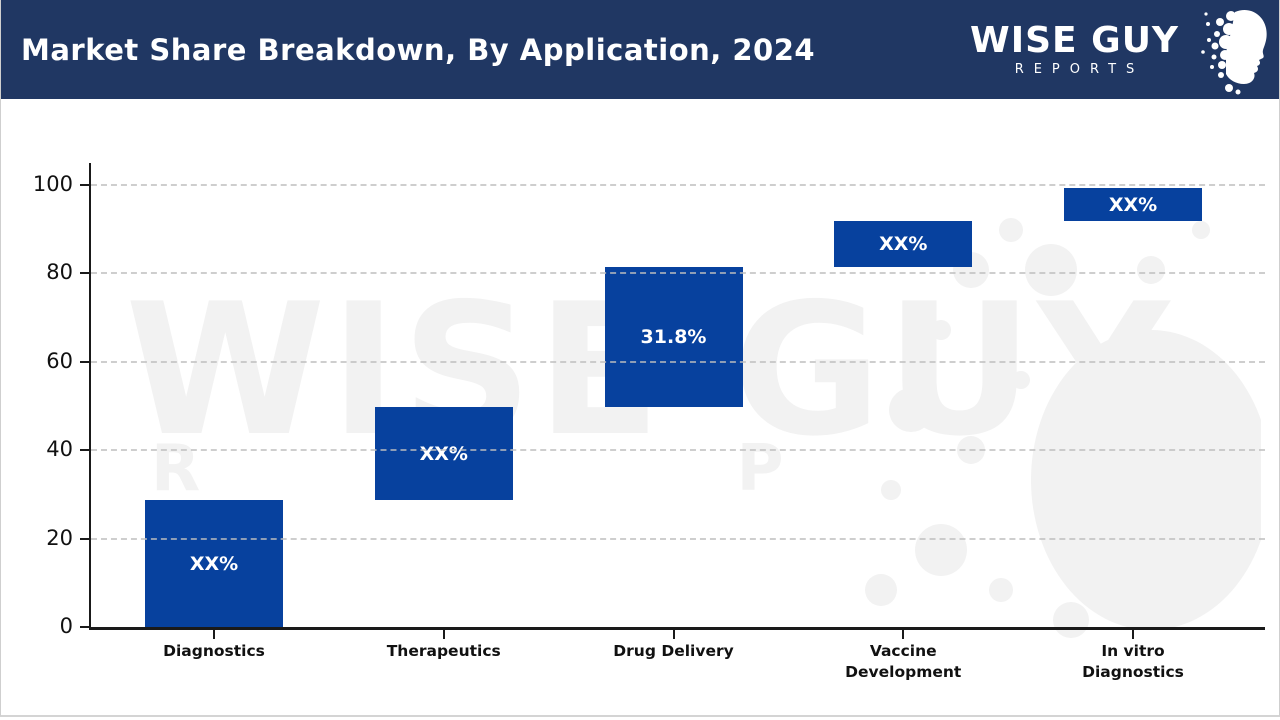 The width and height of the screenshot is (1280, 720). I want to click on xtick-label-drug-delivery: Drug Delivery, so click(673, 651).